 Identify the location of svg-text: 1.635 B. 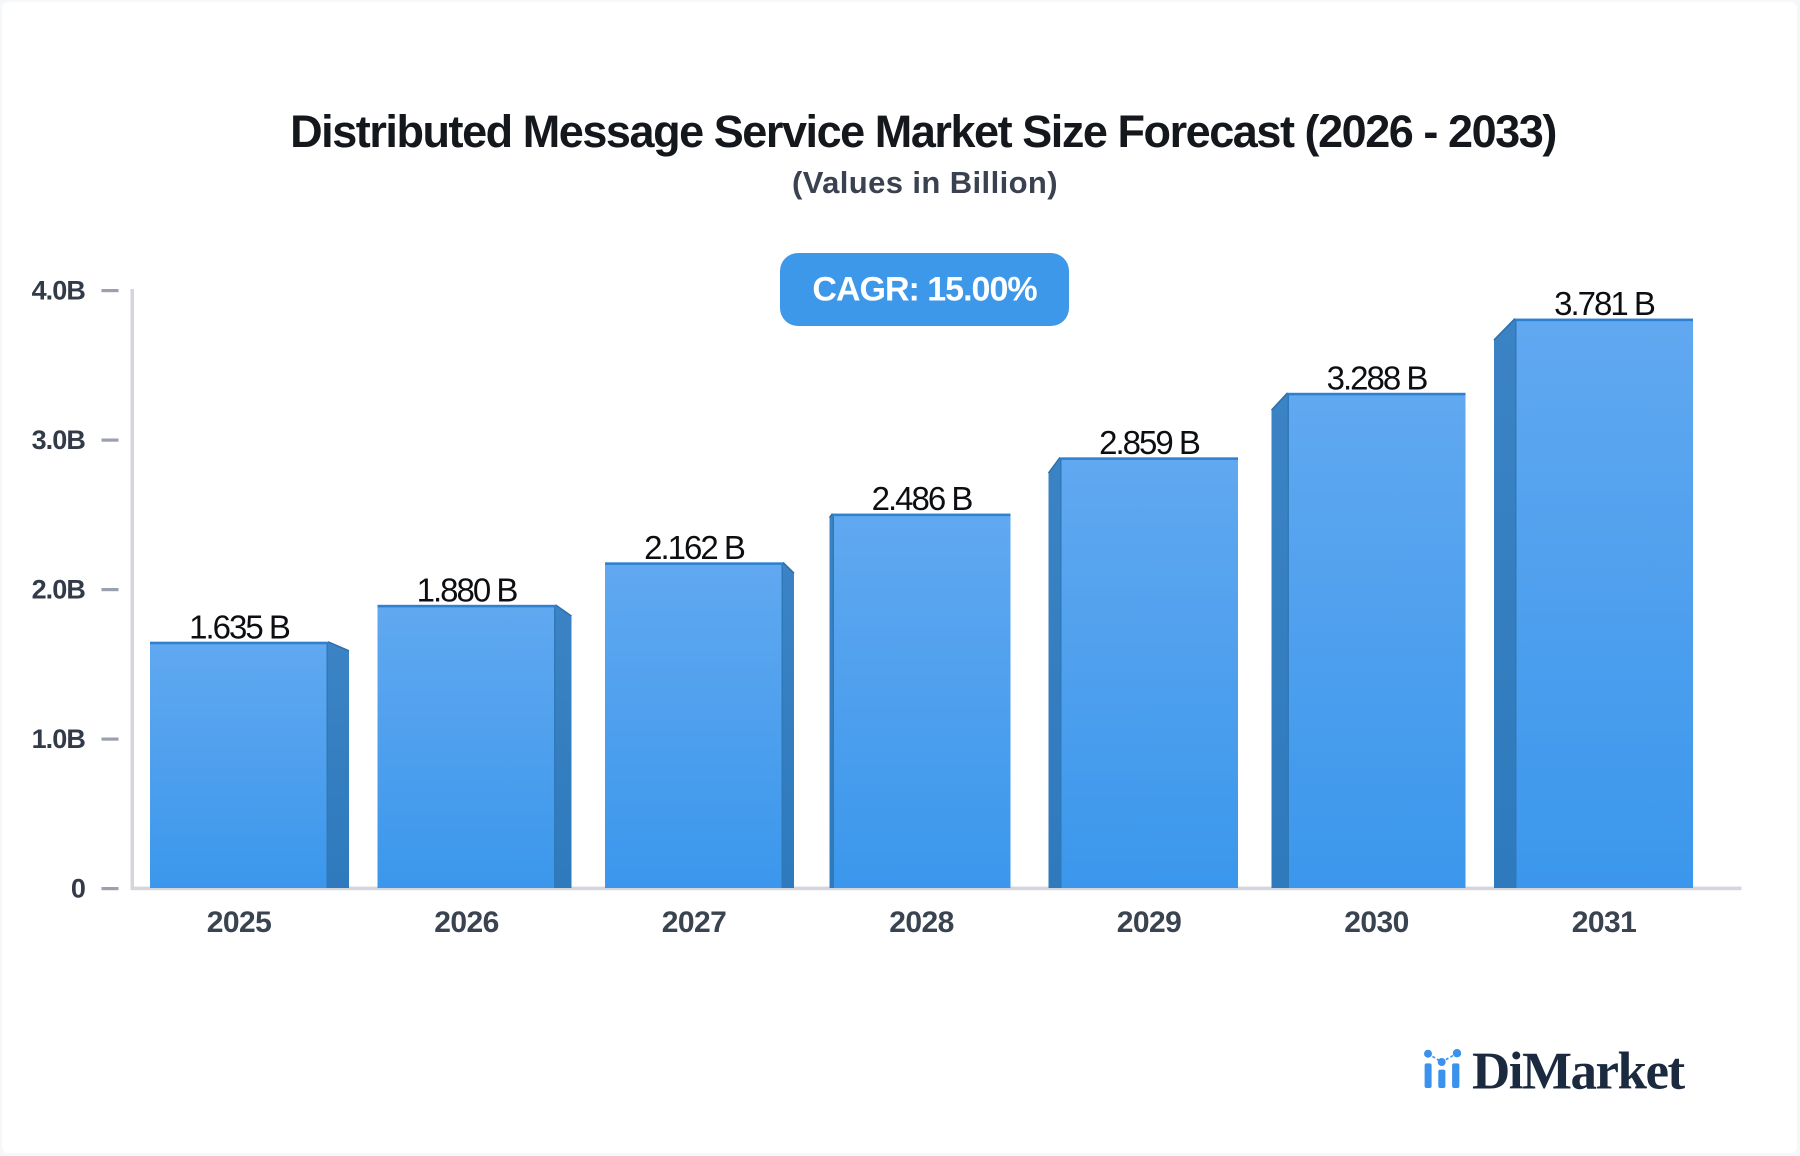
(239, 626).